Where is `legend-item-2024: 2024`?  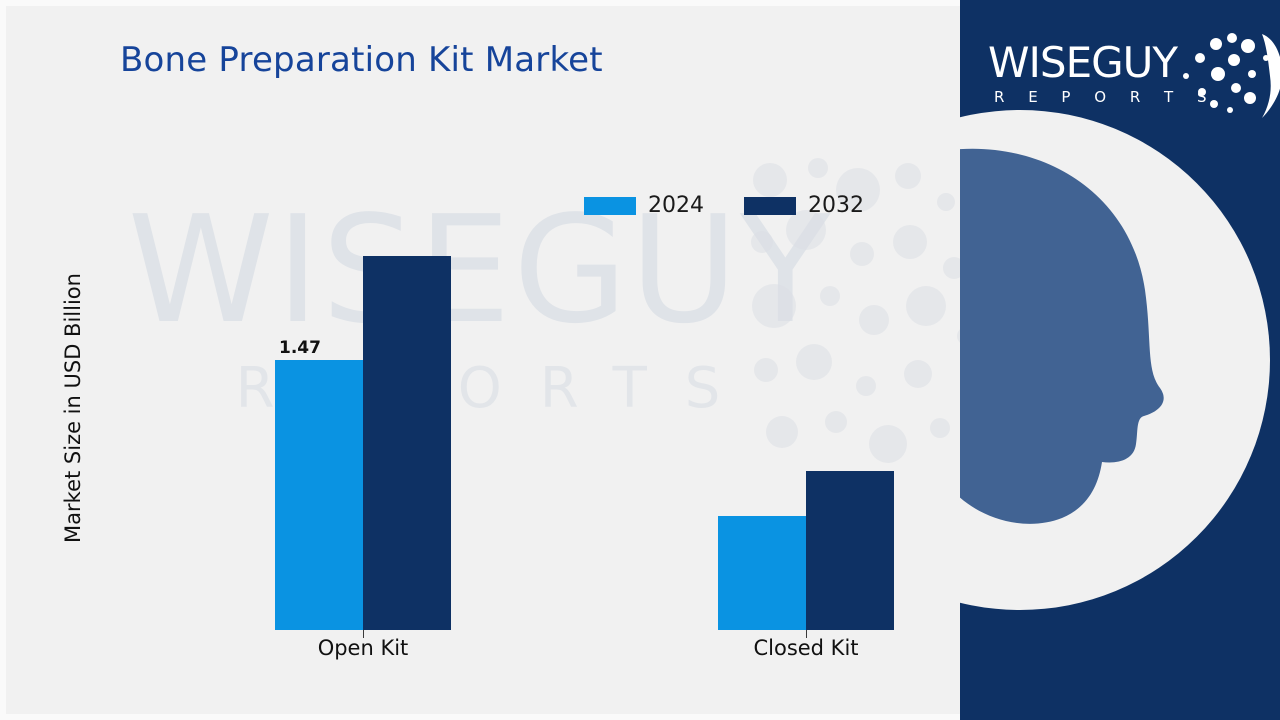 legend-item-2024: 2024 is located at coordinates (644, 205).